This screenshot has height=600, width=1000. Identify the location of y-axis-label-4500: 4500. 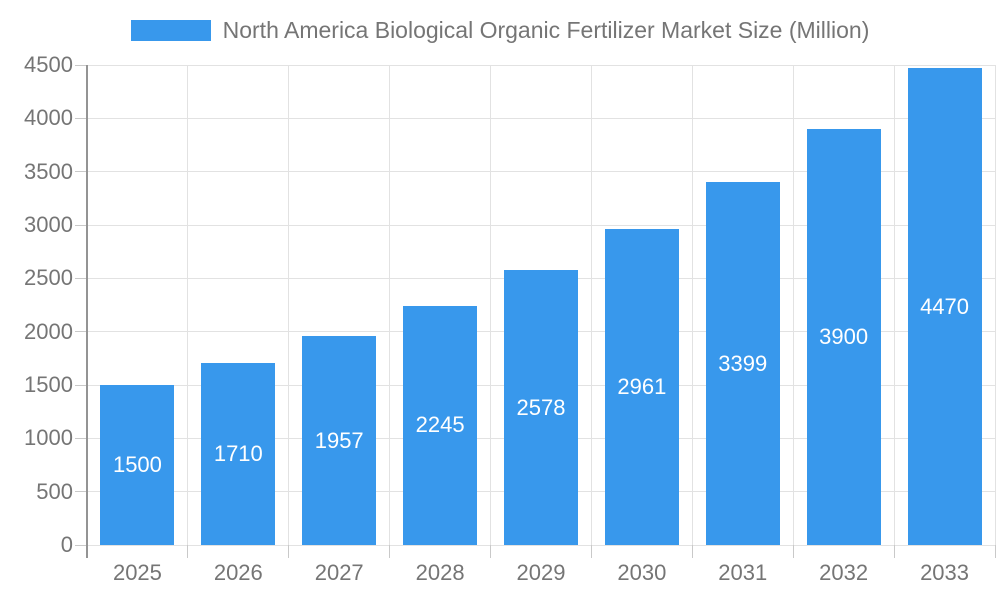
(48, 64).